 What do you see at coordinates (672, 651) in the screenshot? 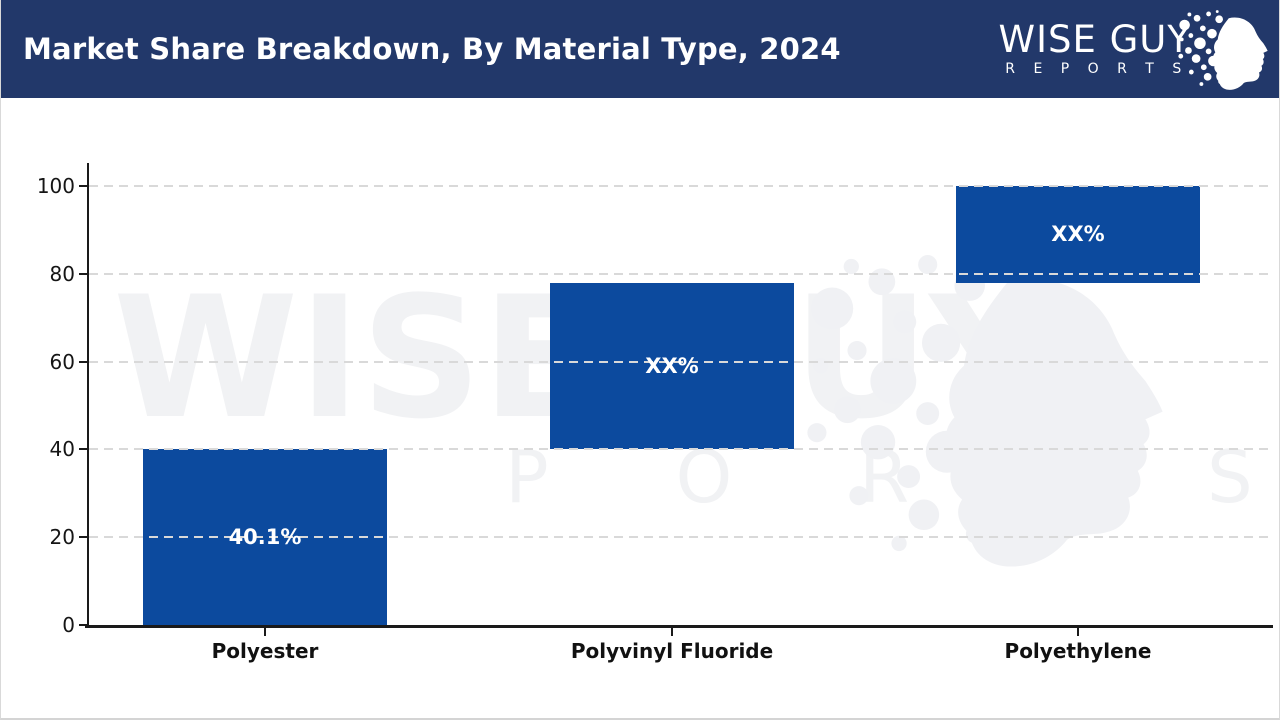
I see `x-category-label: Polyvinyl Fluoride` at bounding box center [672, 651].